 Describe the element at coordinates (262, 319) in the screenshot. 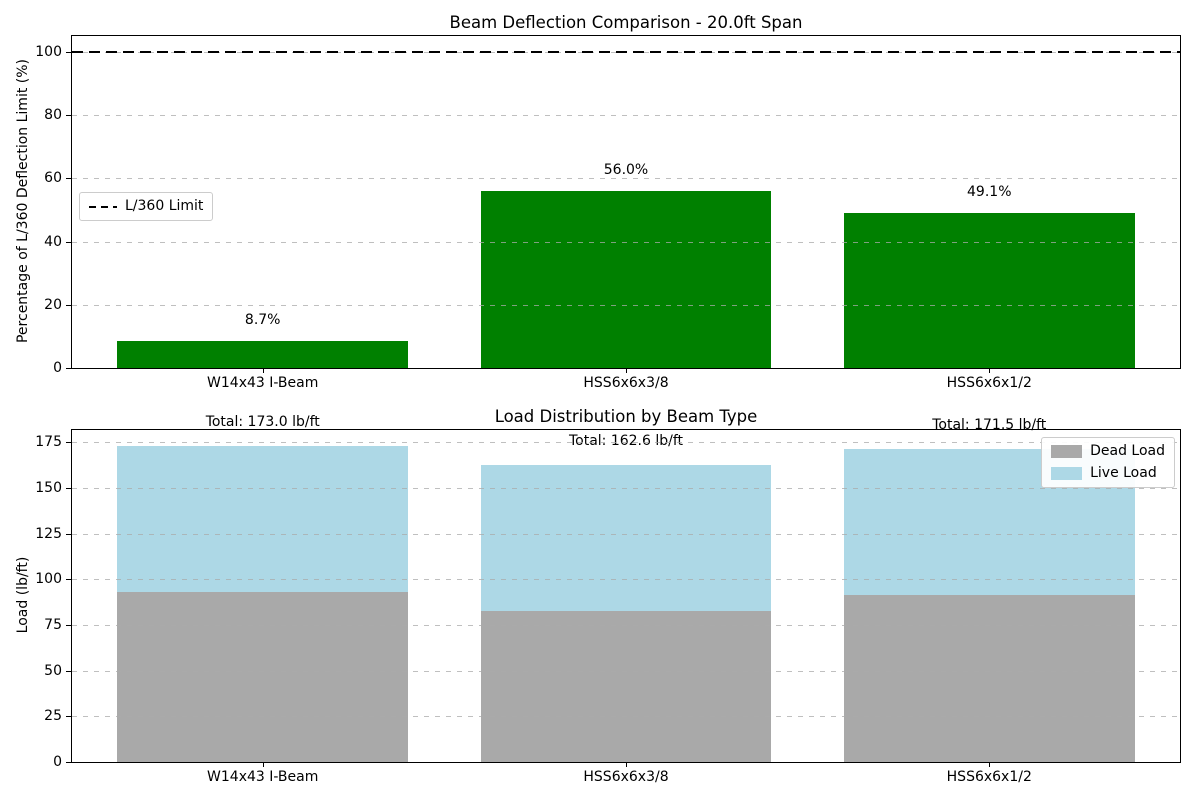

I see `value-label: 8.7%` at that location.